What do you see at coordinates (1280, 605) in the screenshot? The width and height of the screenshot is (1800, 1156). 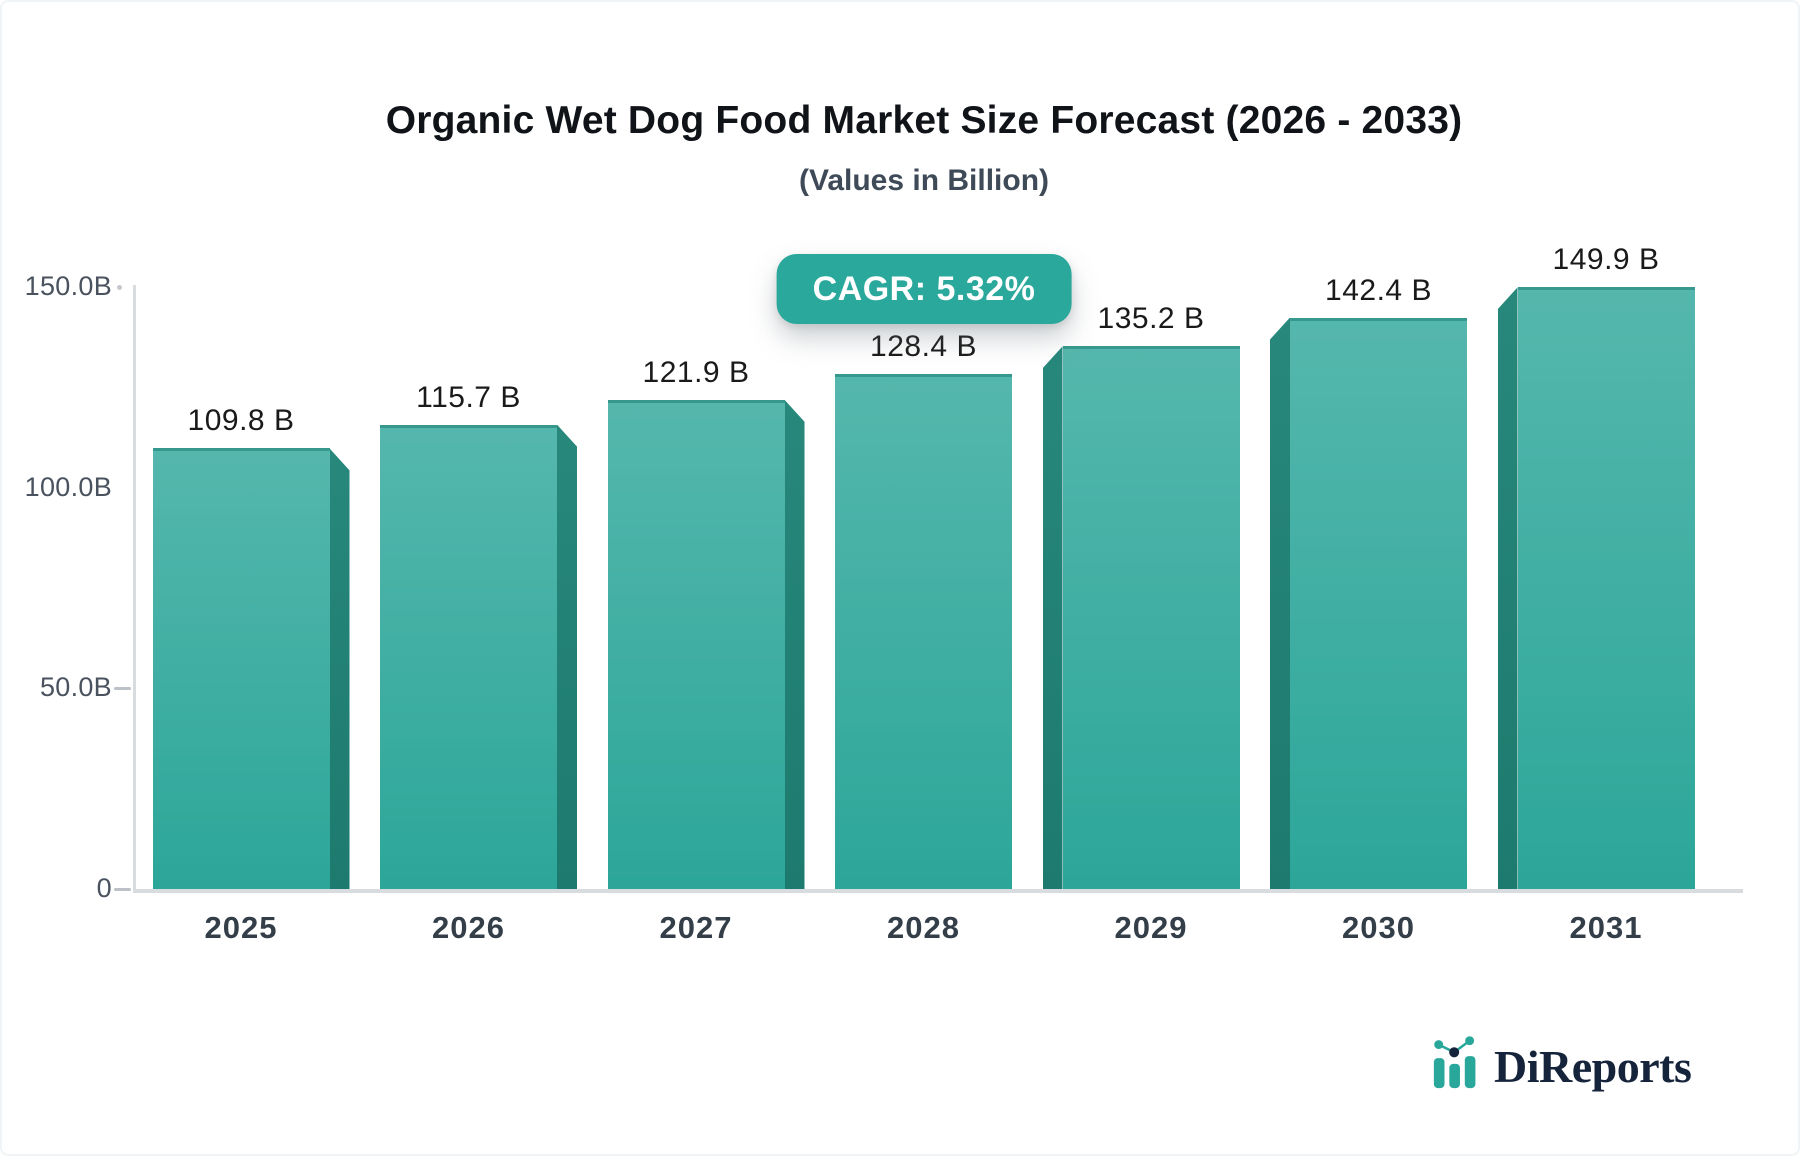 I see `bar-side-face-2030` at bounding box center [1280, 605].